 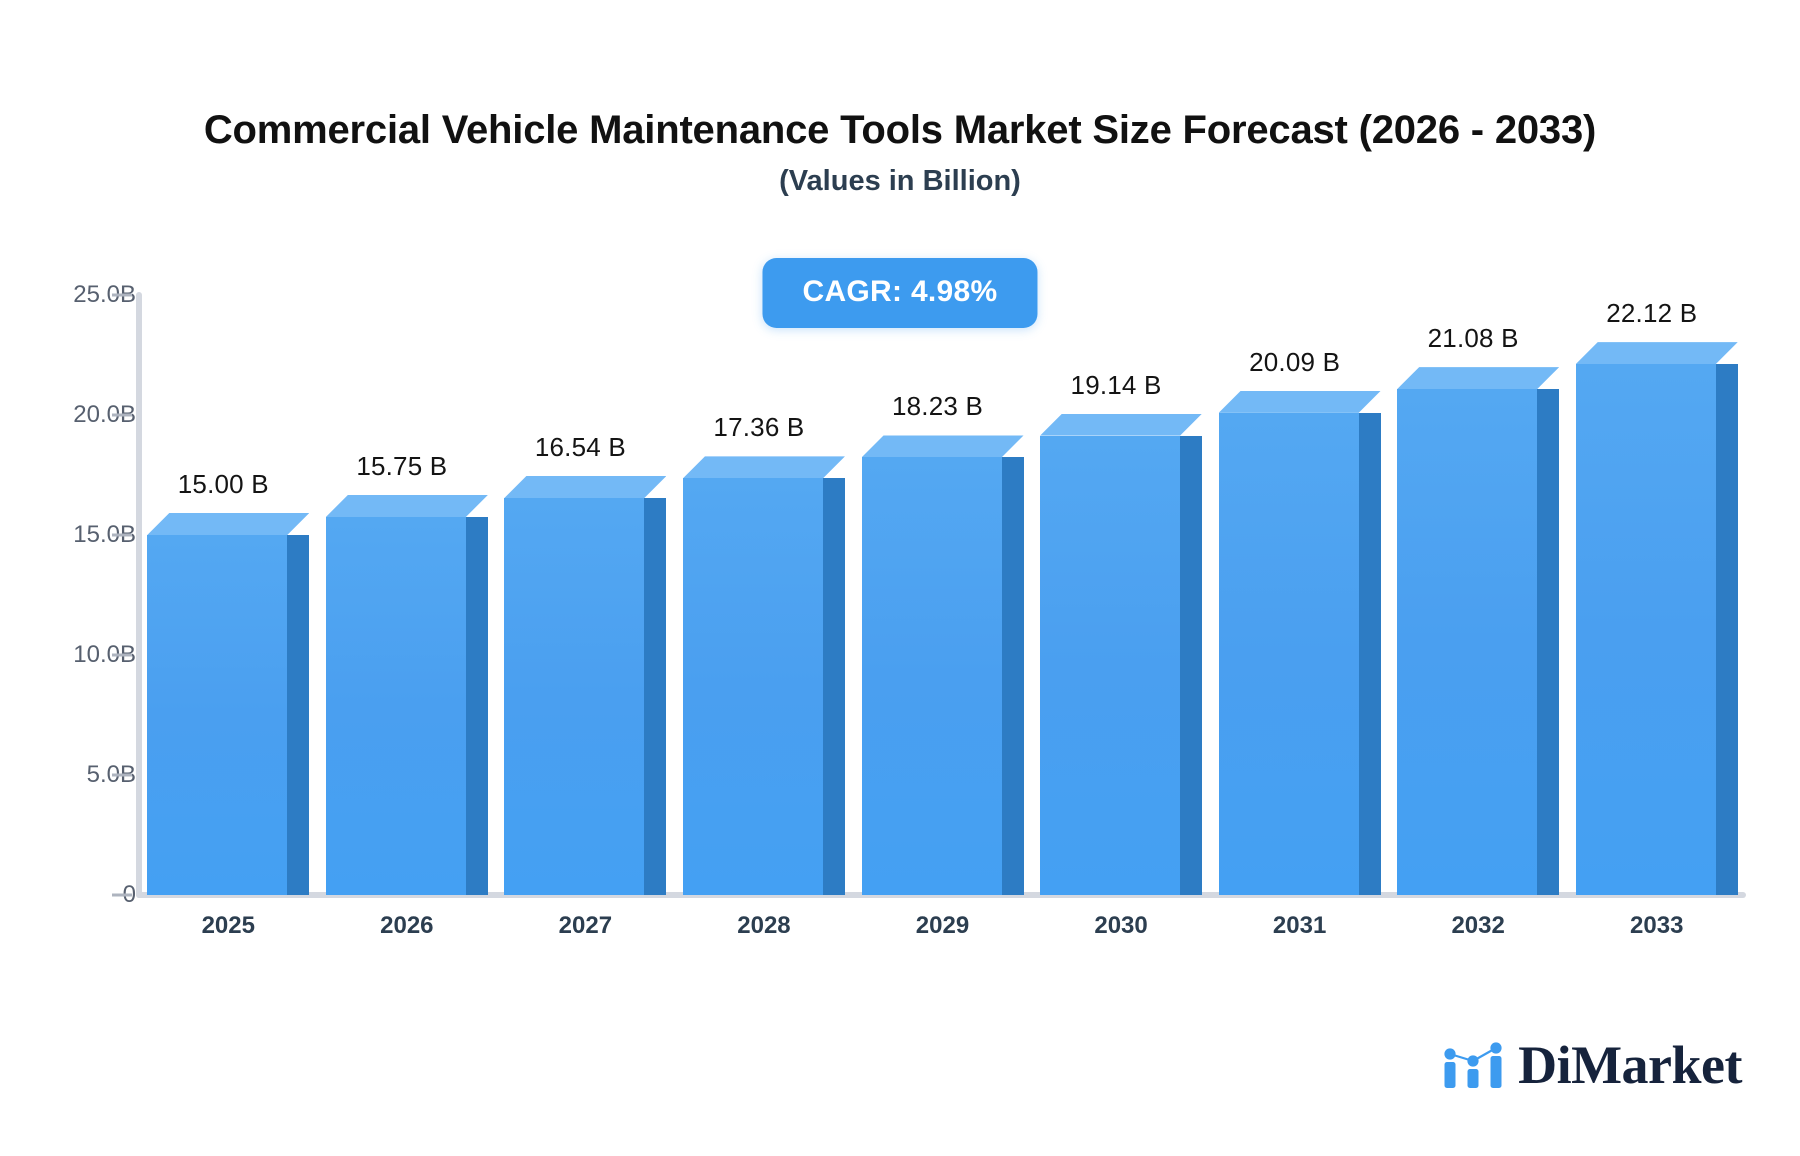 I want to click on bar-value-label: 18.23 B, so click(x=937, y=406).